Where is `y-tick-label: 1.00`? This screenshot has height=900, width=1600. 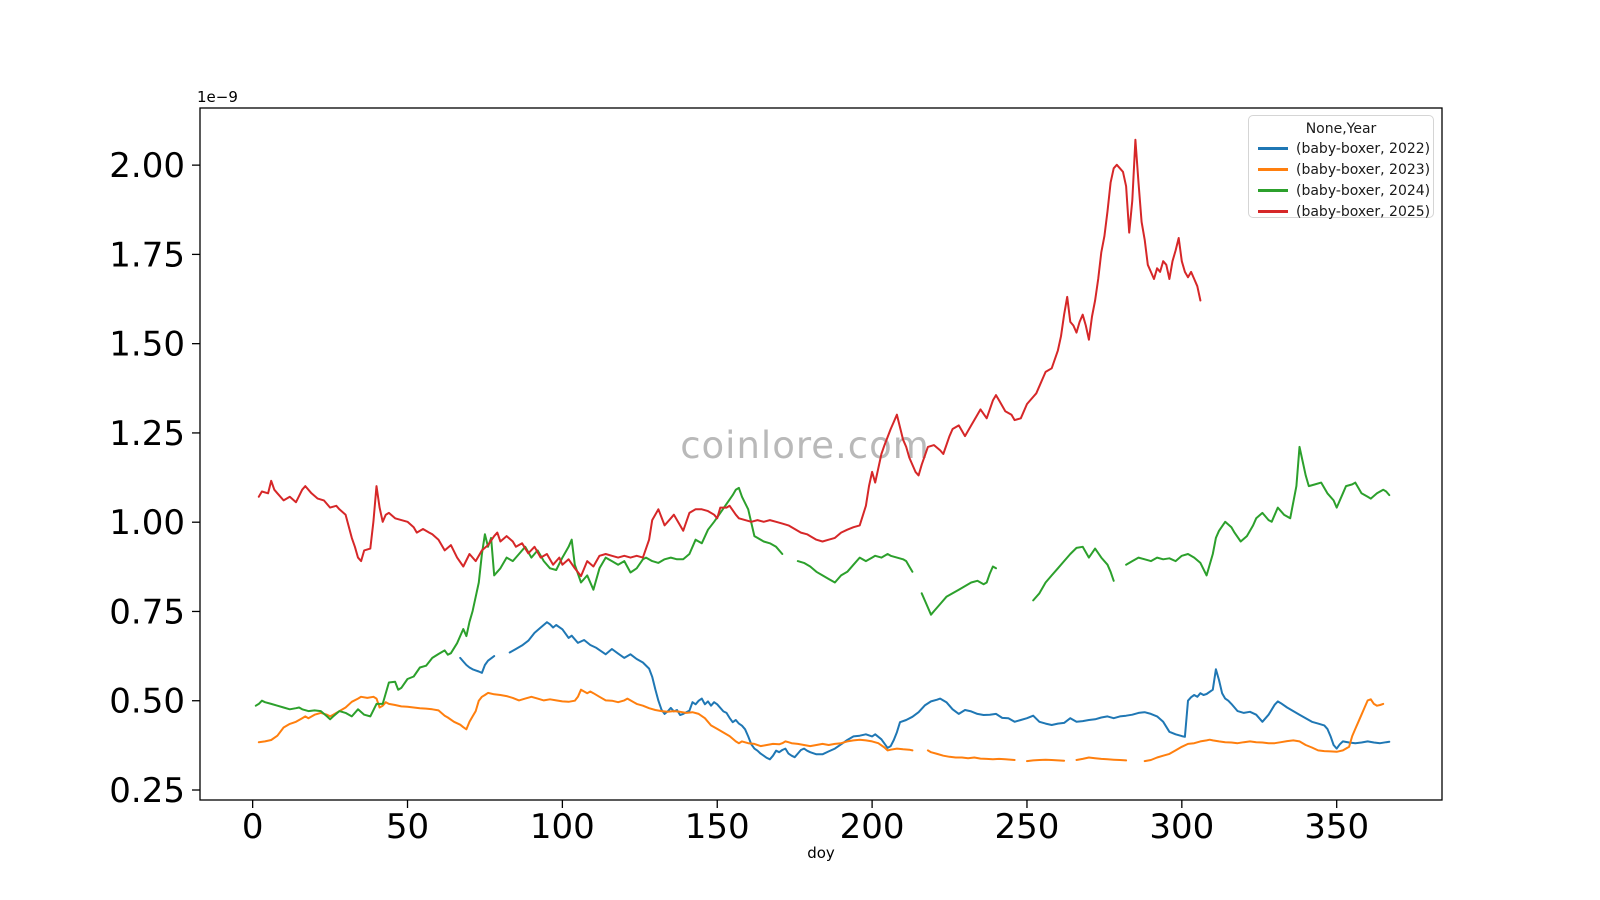
y-tick-label: 1.00 is located at coordinates (147, 523).